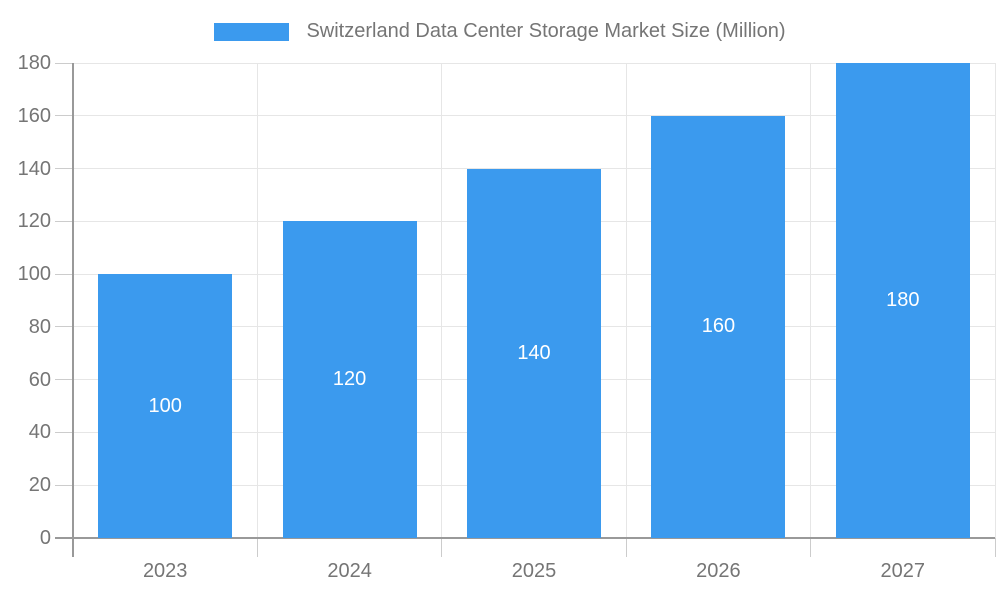  What do you see at coordinates (73, 310) in the screenshot?
I see `y-axis-line` at bounding box center [73, 310].